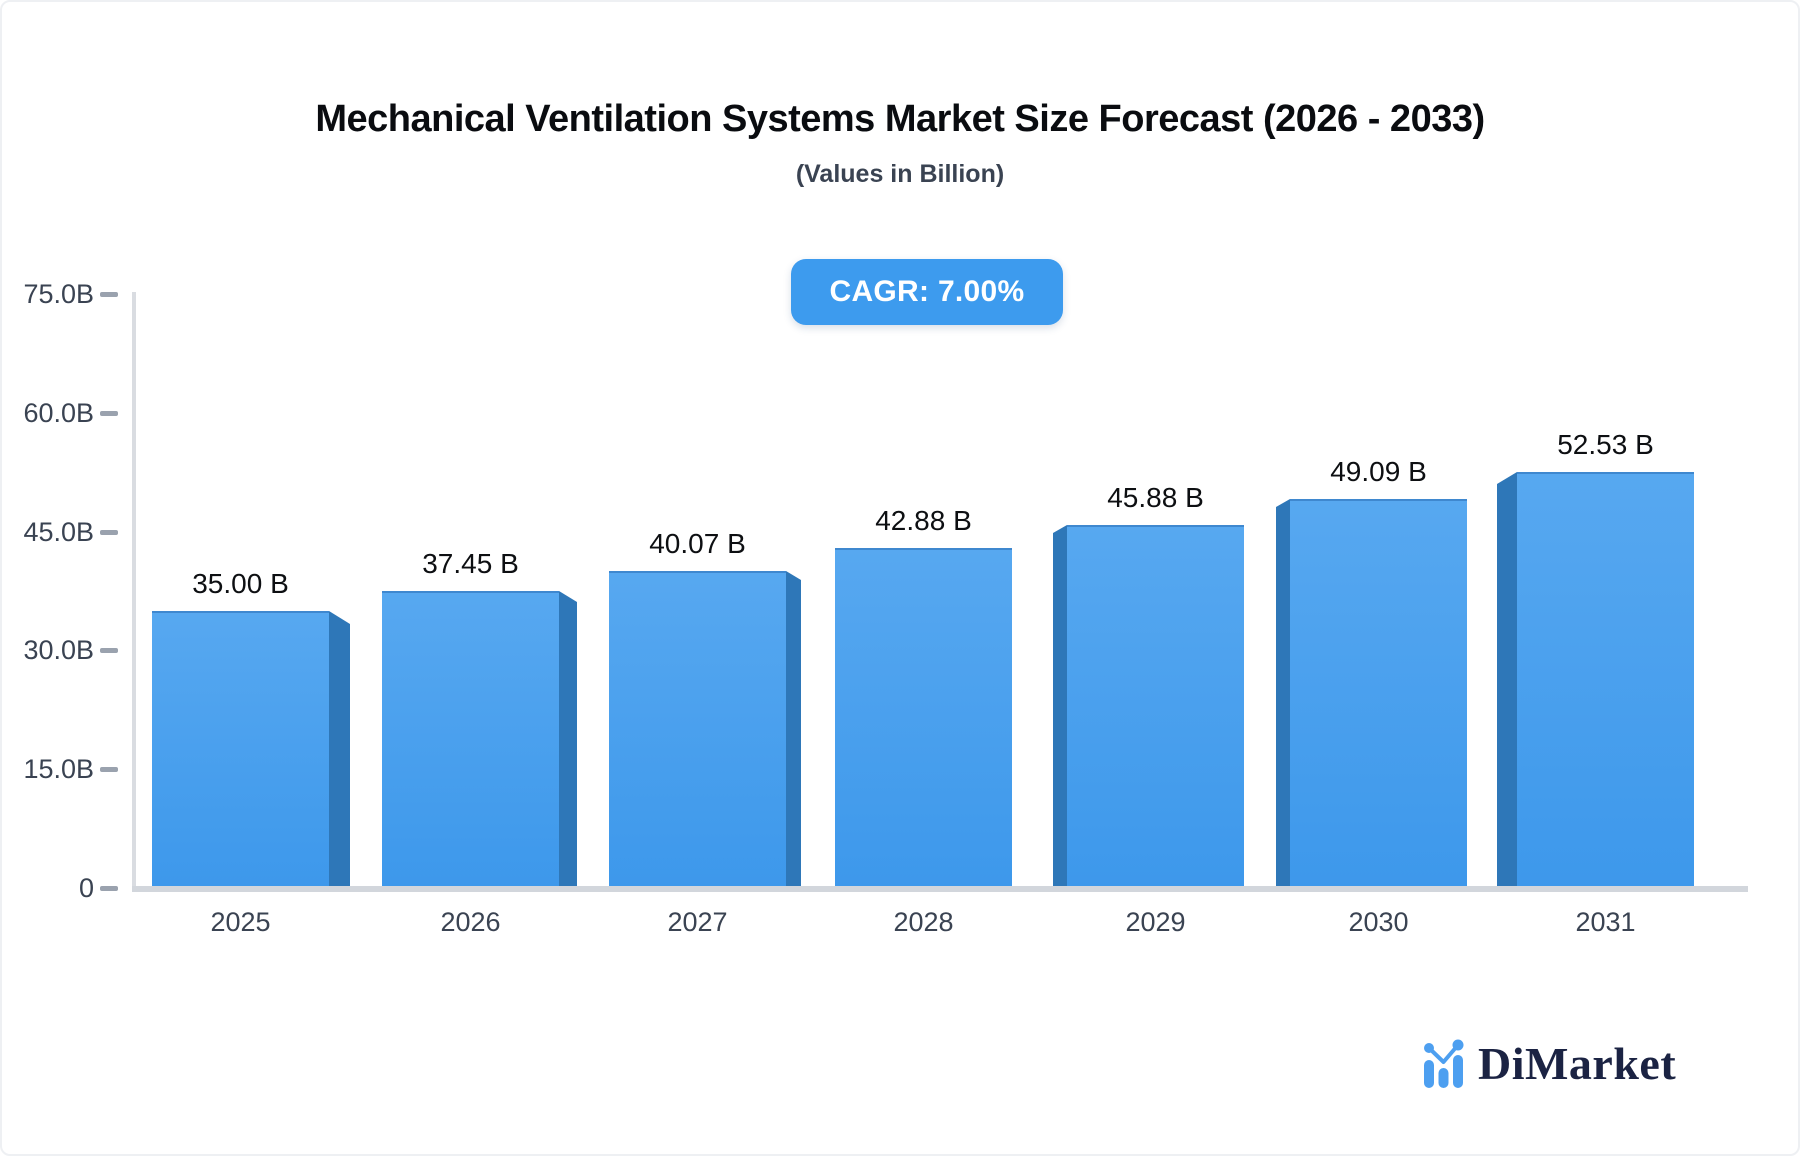 The height and width of the screenshot is (1156, 1800). Describe the element at coordinates (86, 888) in the screenshot. I see `y-tick-label: 0` at that location.